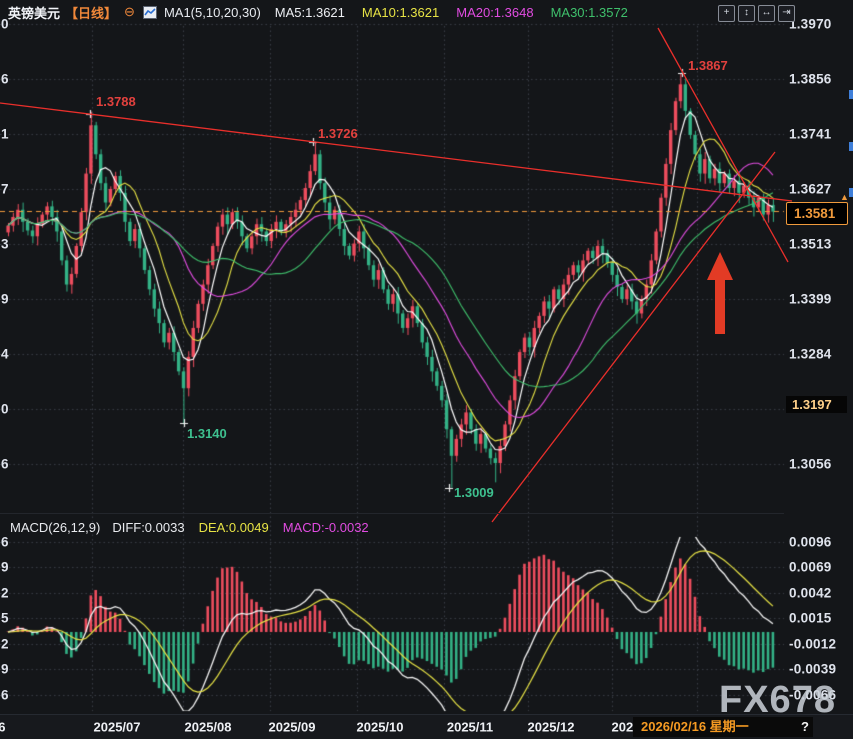 This screenshot has height=739, width=853. What do you see at coordinates (5, 134) in the screenshot?
I see `clipped-axis-digit: 1` at bounding box center [5, 134].